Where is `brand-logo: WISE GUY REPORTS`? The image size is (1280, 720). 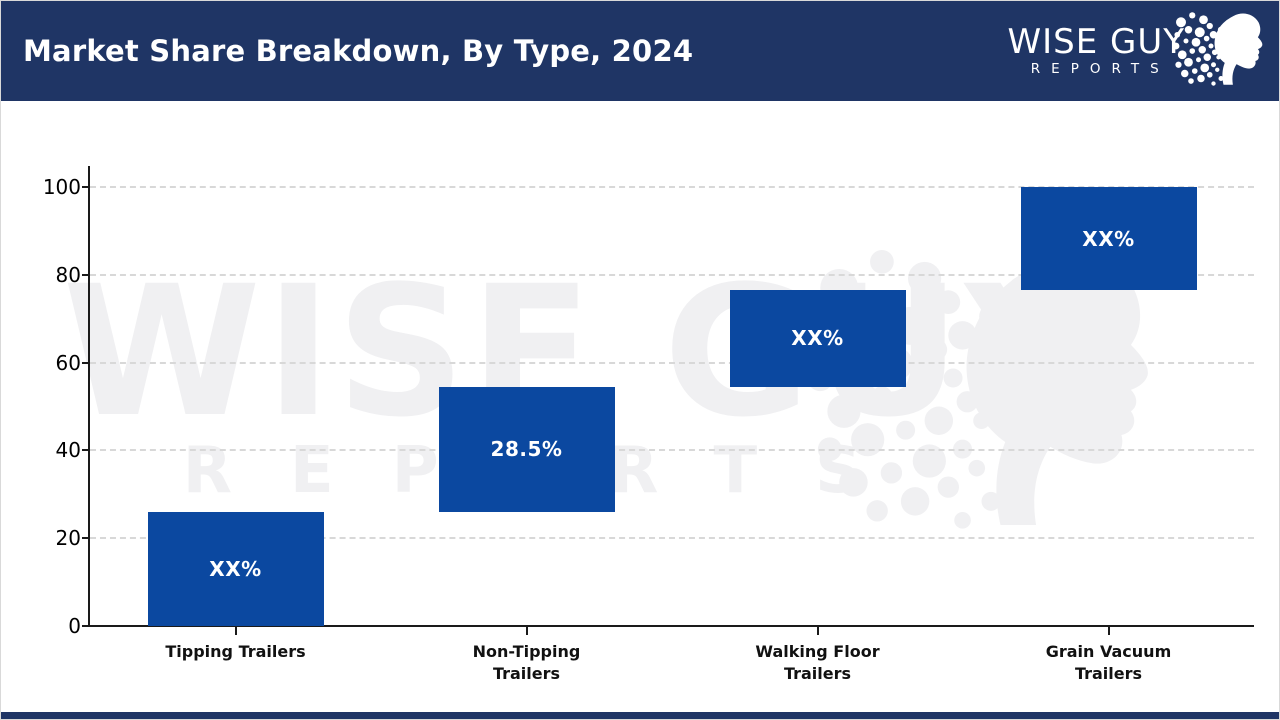
brand-logo: WISE GUY REPORTS is located at coordinates (1139, 51).